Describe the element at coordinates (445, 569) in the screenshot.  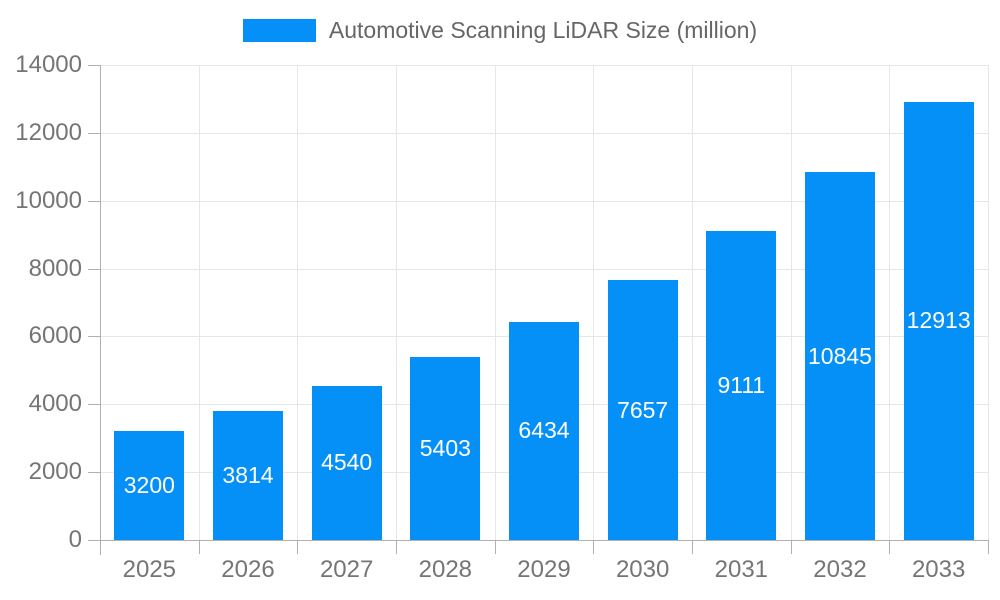
I see `x-axis-label-2028: 2028` at that location.